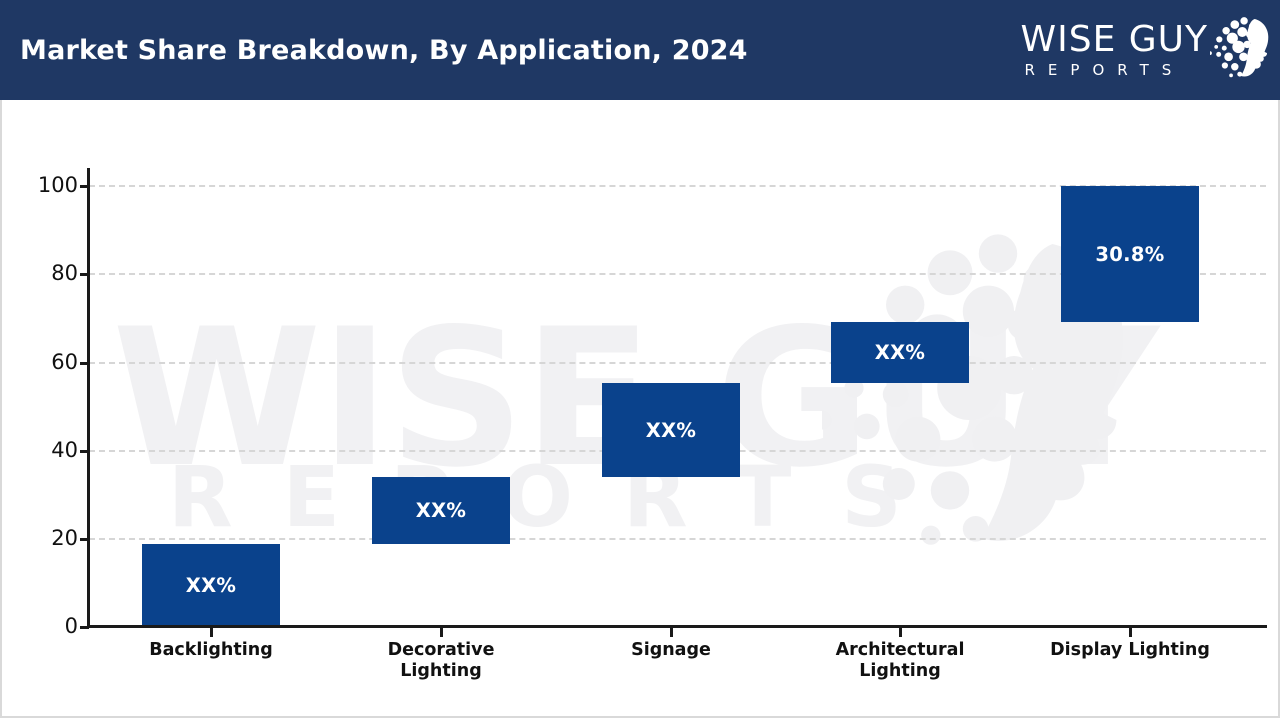  I want to click on bar-signage: XX%, so click(671, 430).